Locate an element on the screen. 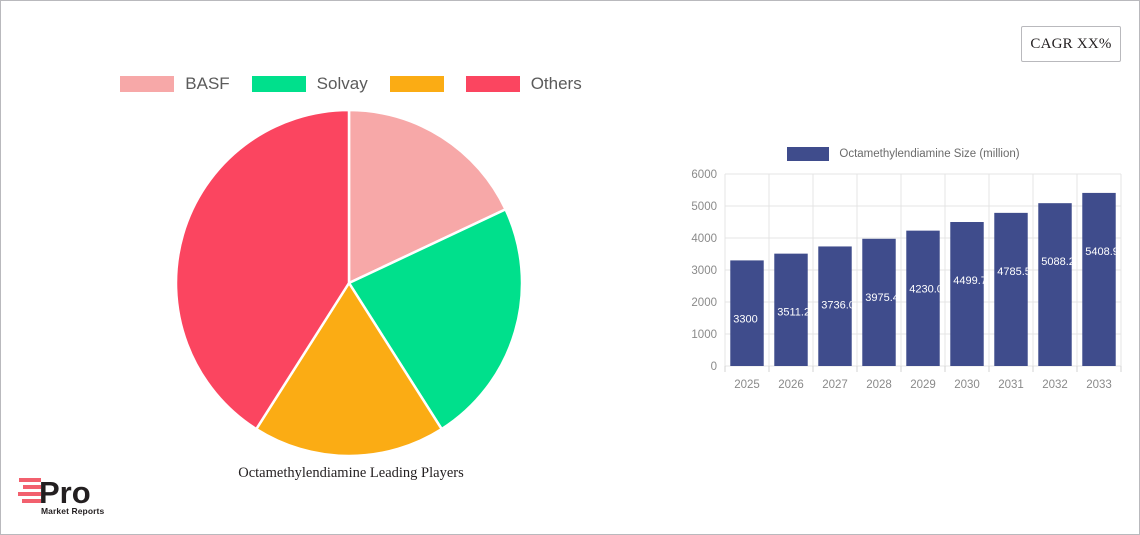 The width and height of the screenshot is (1140, 535). logo: Pro Market Reports is located at coordinates (72, 500).